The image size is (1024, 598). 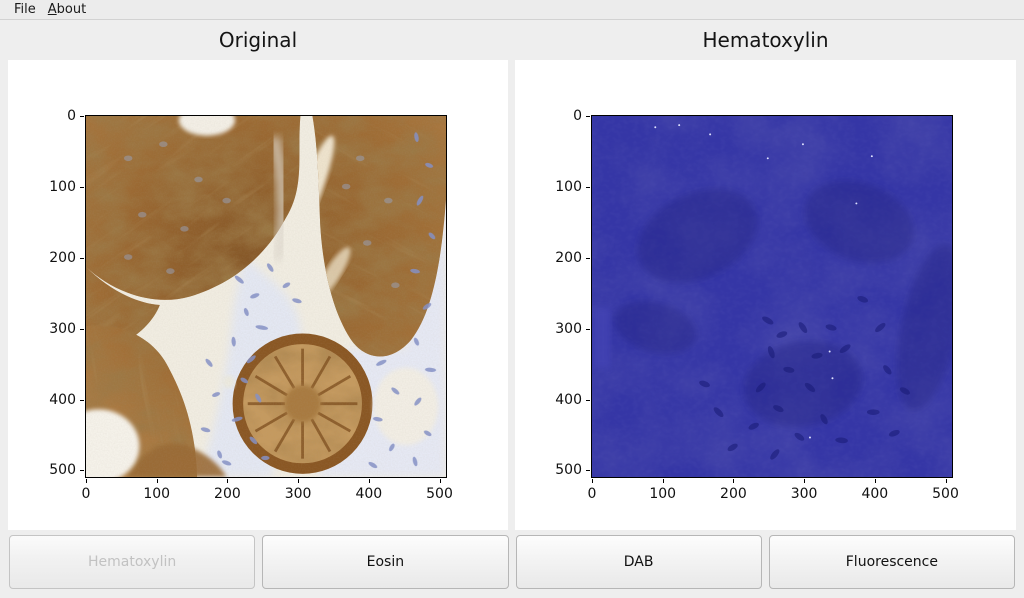 I want to click on menu-about-mnemonic: A, so click(x=52, y=9).